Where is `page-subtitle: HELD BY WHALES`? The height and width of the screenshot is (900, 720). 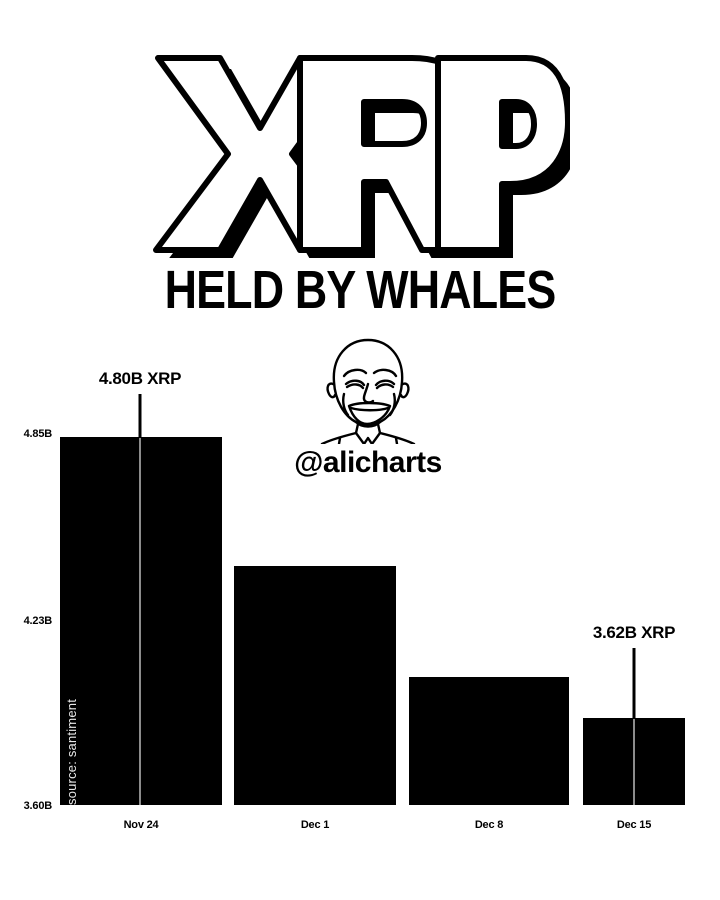
page-subtitle: HELD BY WHALES is located at coordinates (360, 291).